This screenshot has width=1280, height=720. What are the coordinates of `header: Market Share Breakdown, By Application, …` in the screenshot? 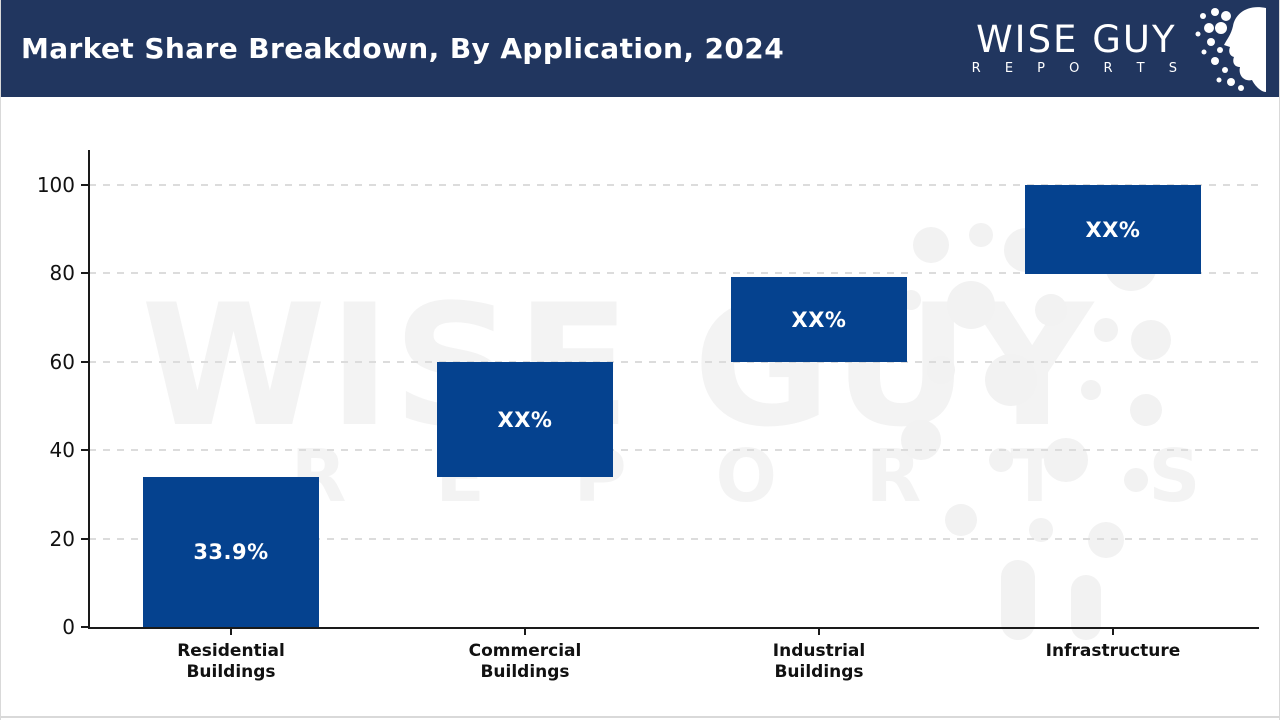 It's located at (640, 48).